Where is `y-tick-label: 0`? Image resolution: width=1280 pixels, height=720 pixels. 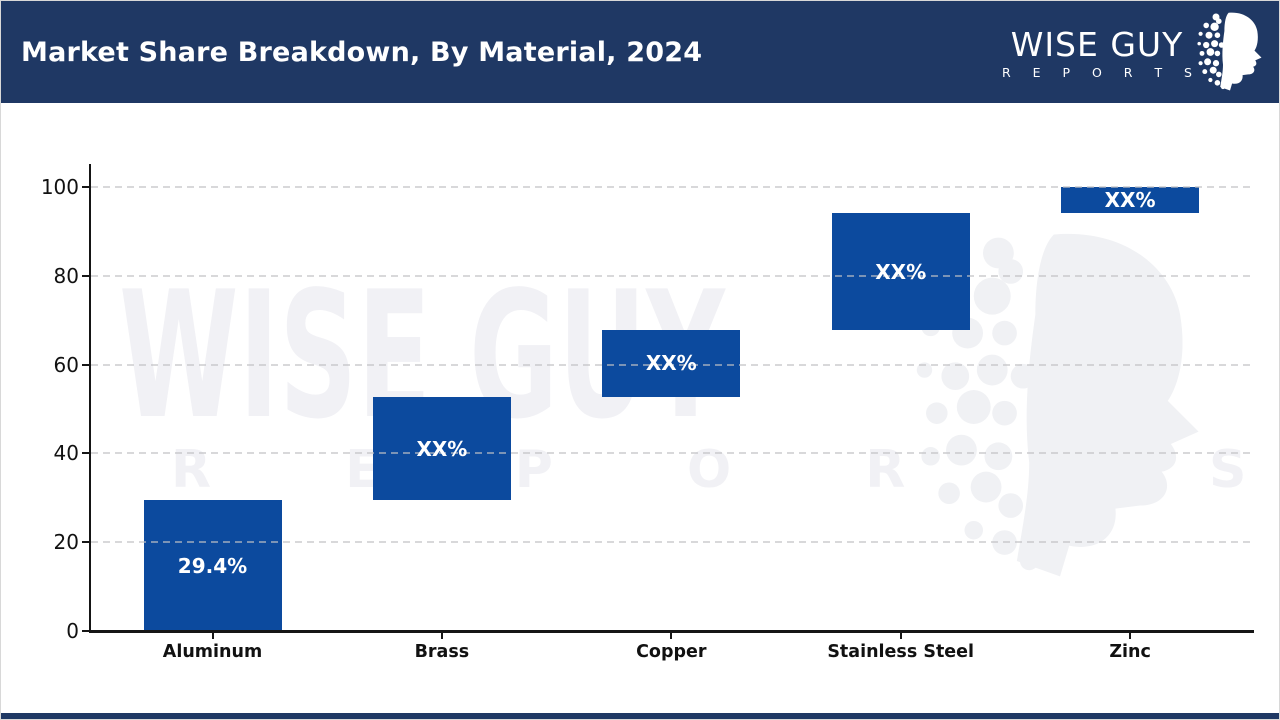 y-tick-label: 0 is located at coordinates (72, 631).